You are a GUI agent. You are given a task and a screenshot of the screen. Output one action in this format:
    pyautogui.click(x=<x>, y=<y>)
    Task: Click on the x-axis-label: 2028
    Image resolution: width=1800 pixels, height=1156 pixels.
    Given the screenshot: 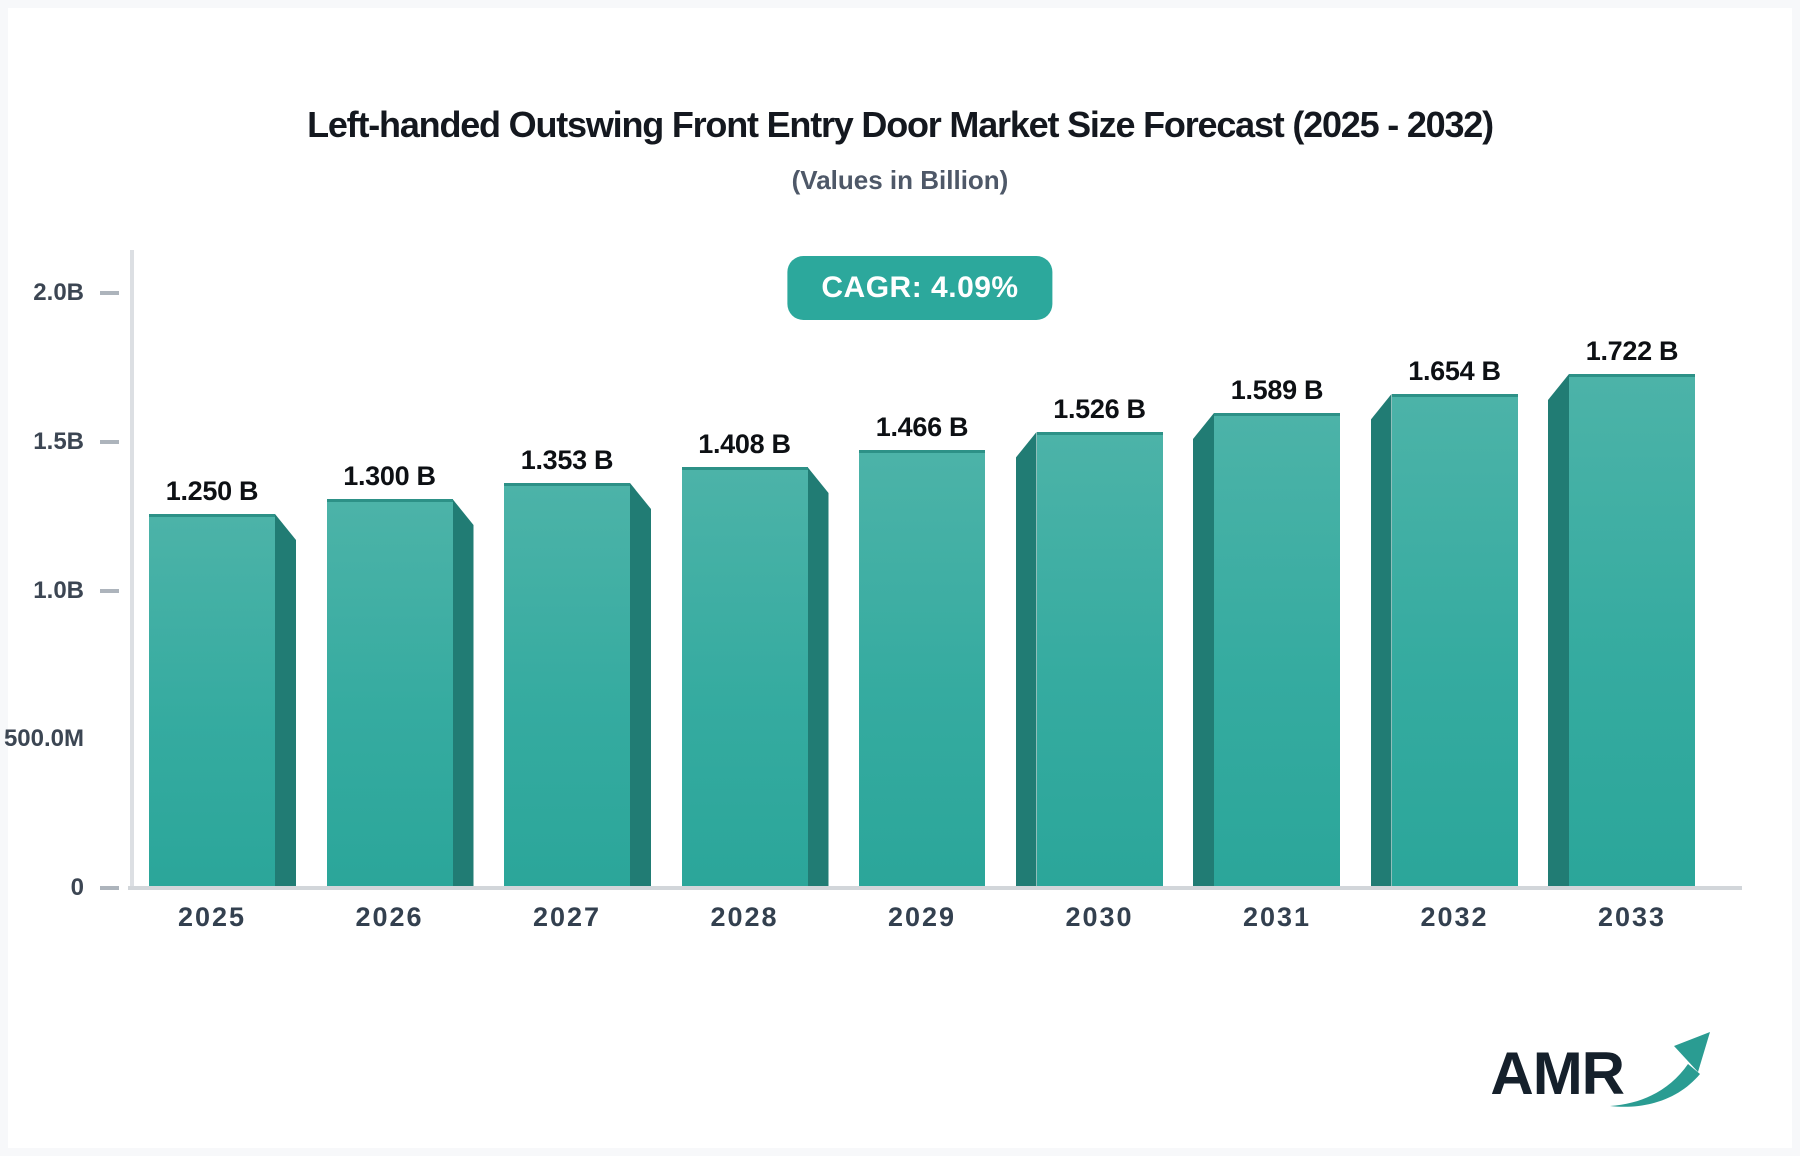 What is the action you would take?
    pyautogui.click(x=744, y=917)
    